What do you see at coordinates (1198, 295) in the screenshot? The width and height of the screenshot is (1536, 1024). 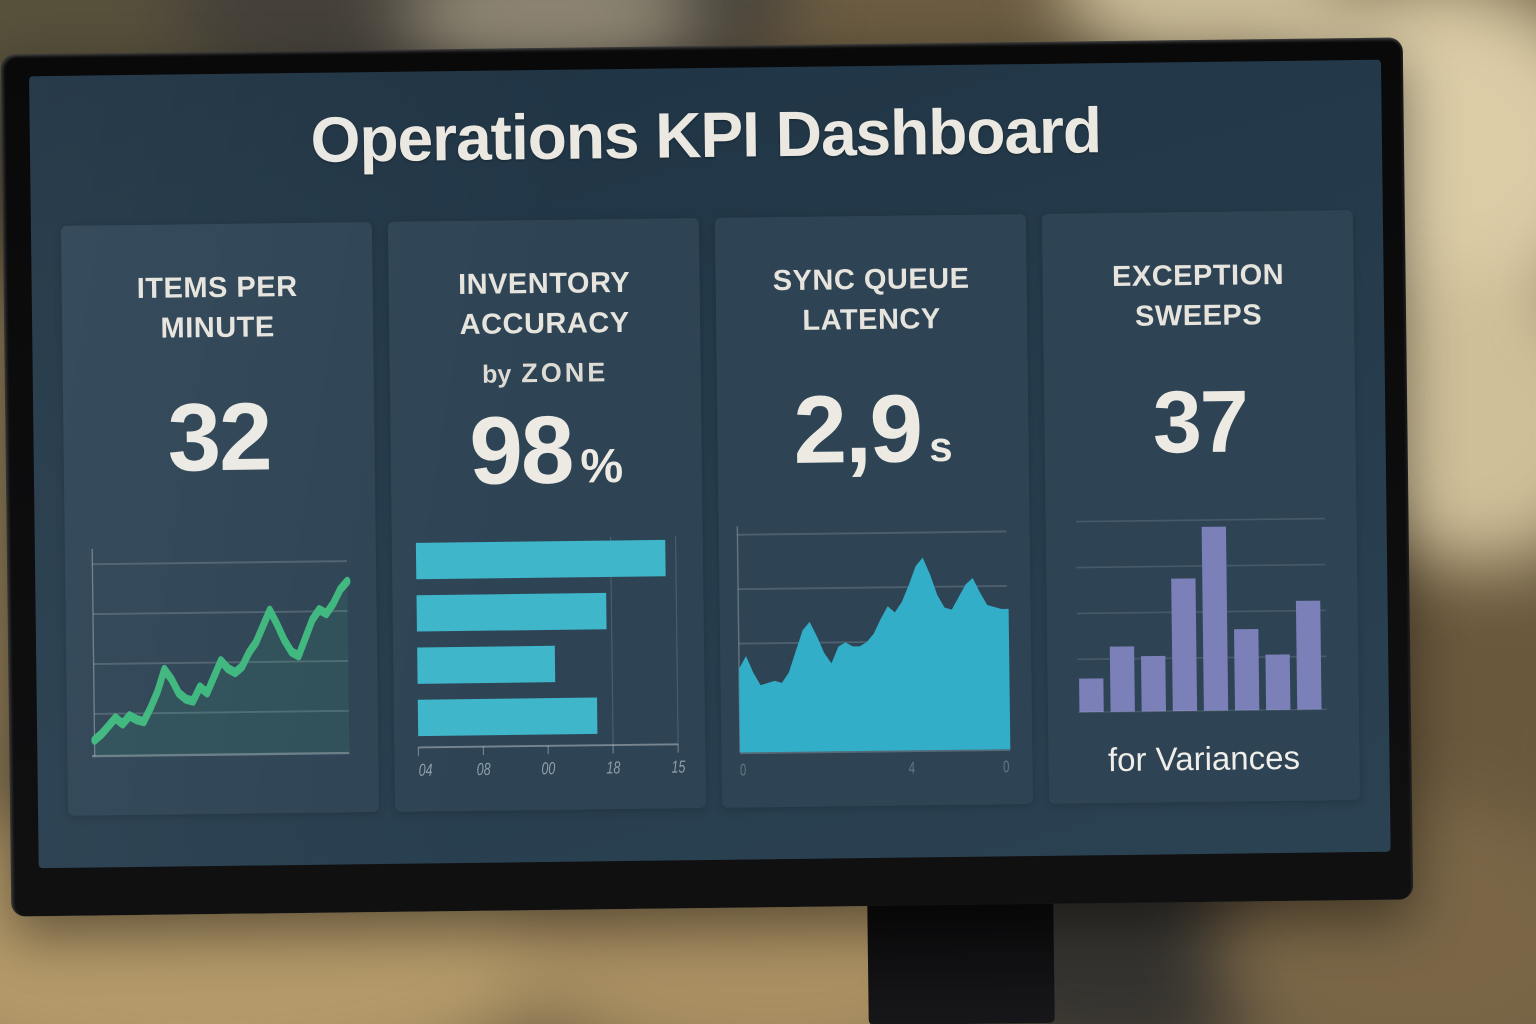 I see `card-heading: EXCEPTION SWEEPS` at bounding box center [1198, 295].